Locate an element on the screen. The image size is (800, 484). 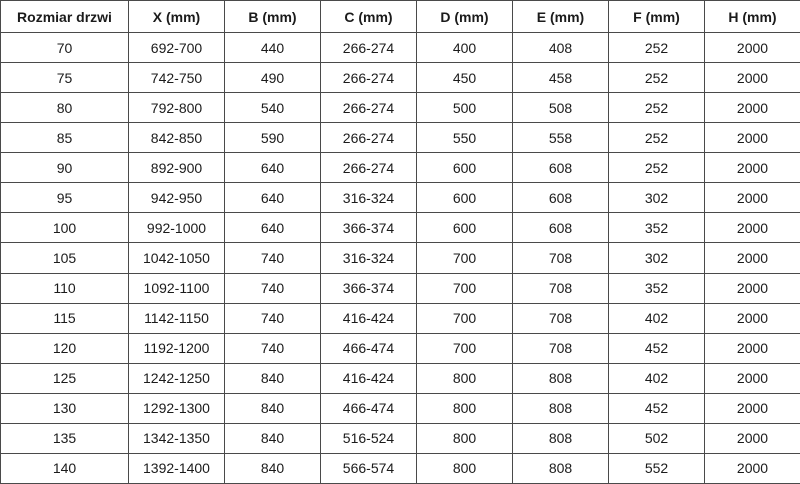
table-row: 130 1292-1300 840 466-474 800 808 452 2000 is located at coordinates (400, 408).